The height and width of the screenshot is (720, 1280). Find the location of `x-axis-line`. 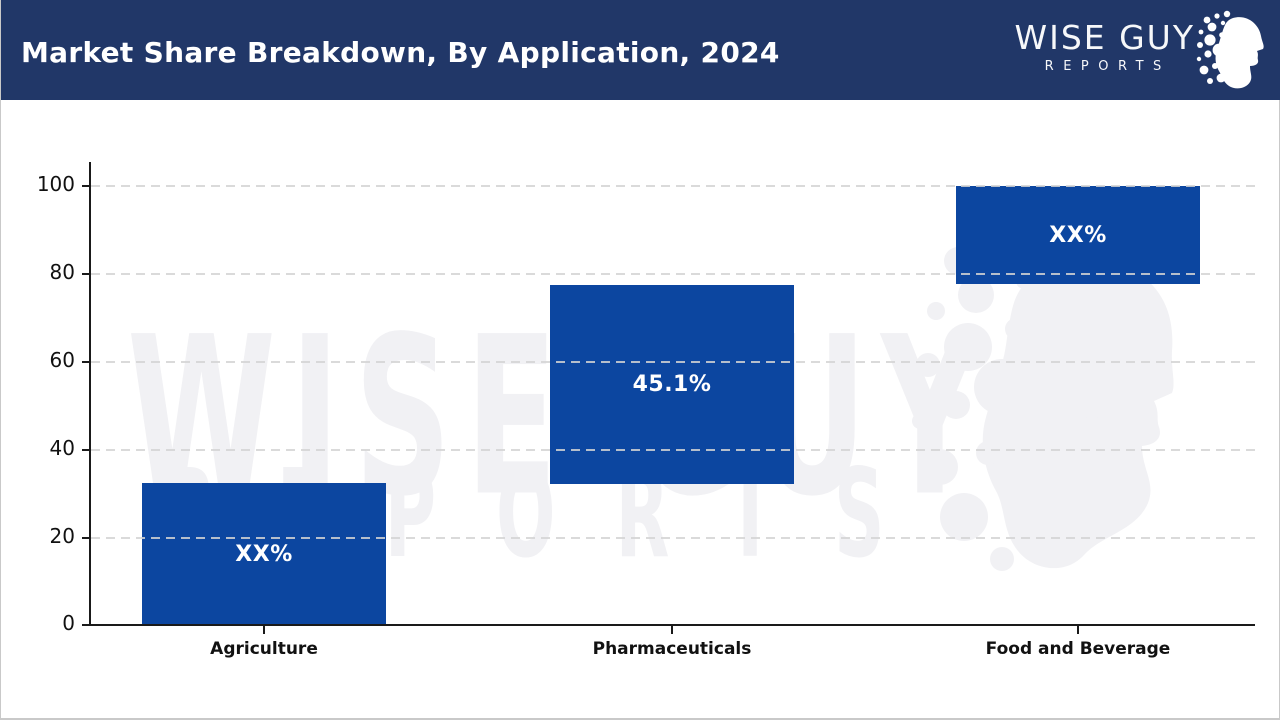

x-axis-line is located at coordinates (672, 625).